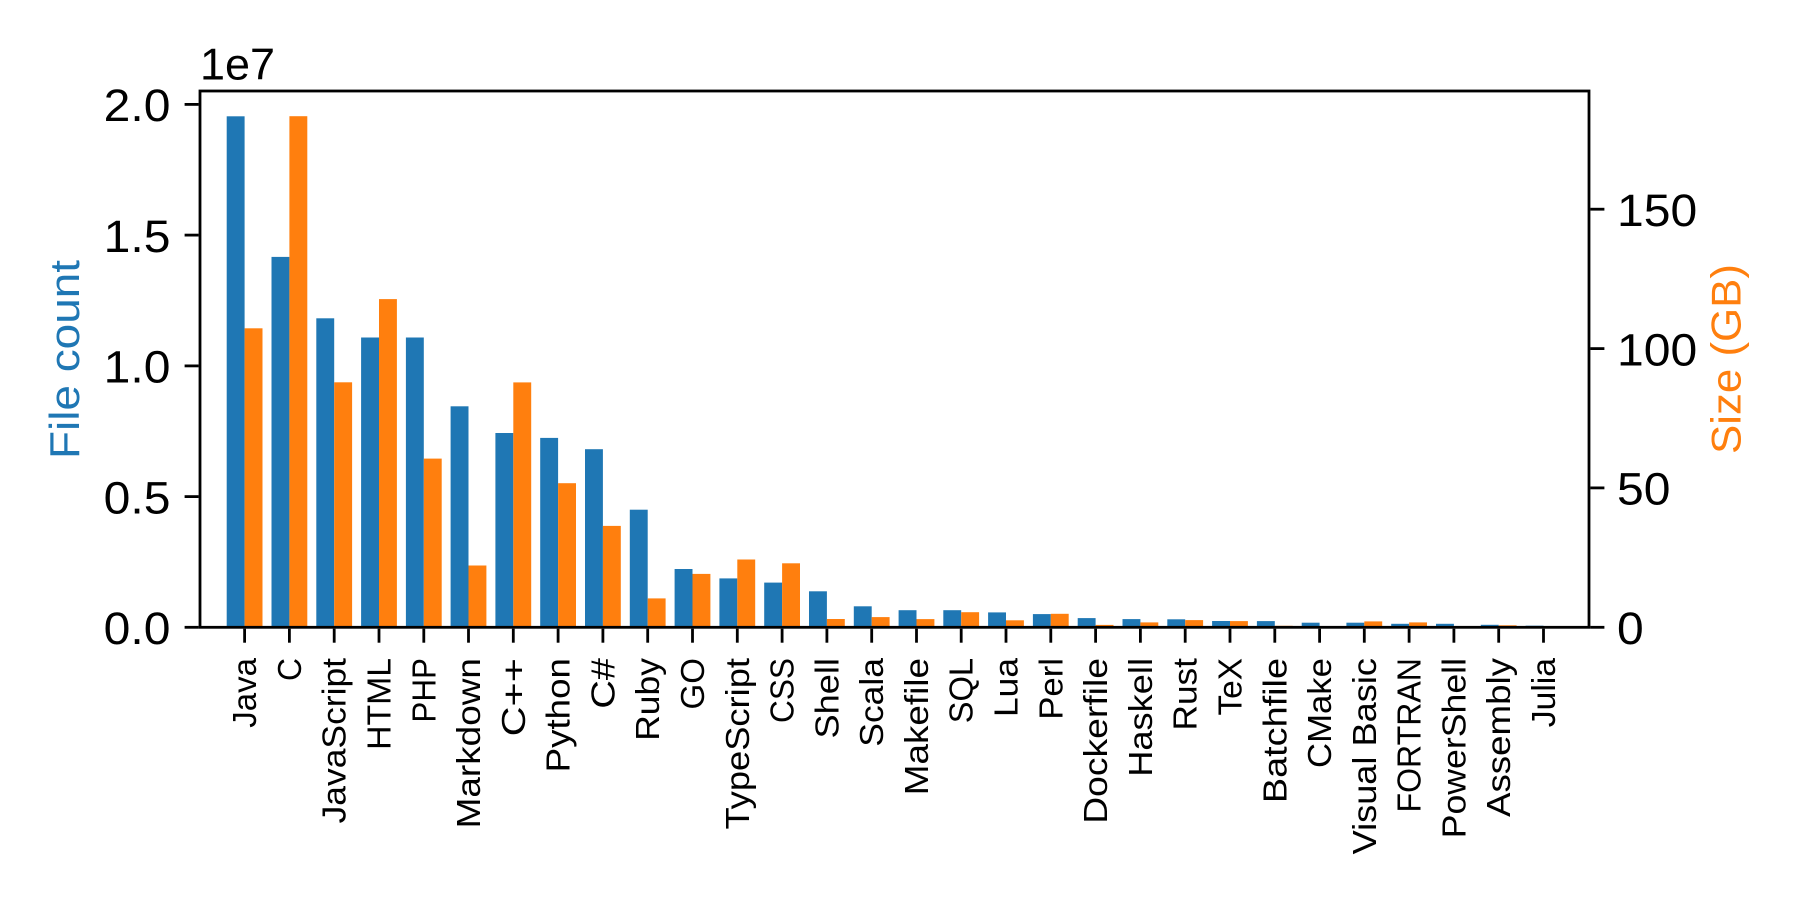 Image resolution: width=1800 pixels, height=900 pixels. I want to click on svg-text: 50, so click(1643, 489).